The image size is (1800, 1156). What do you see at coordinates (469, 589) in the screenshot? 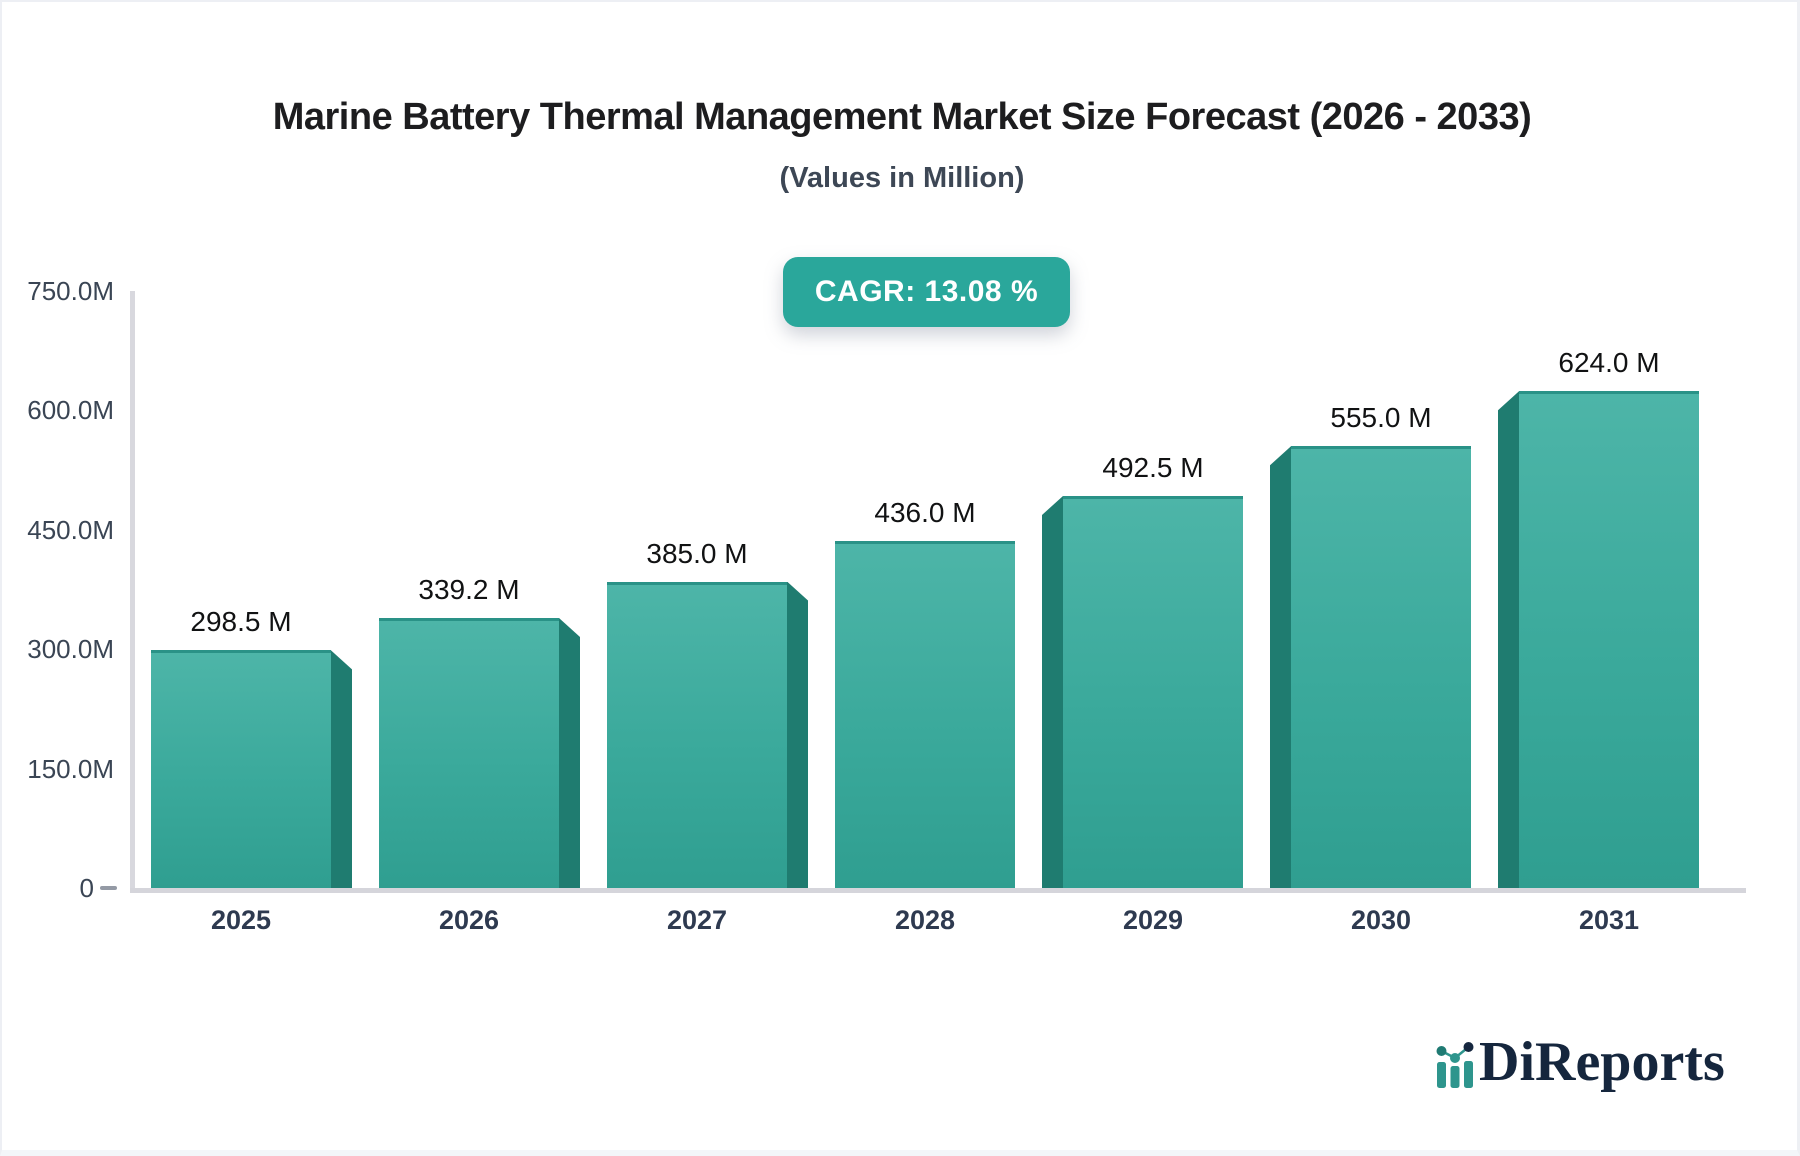
I see `bar-value-label: 339.2 M` at bounding box center [469, 589].